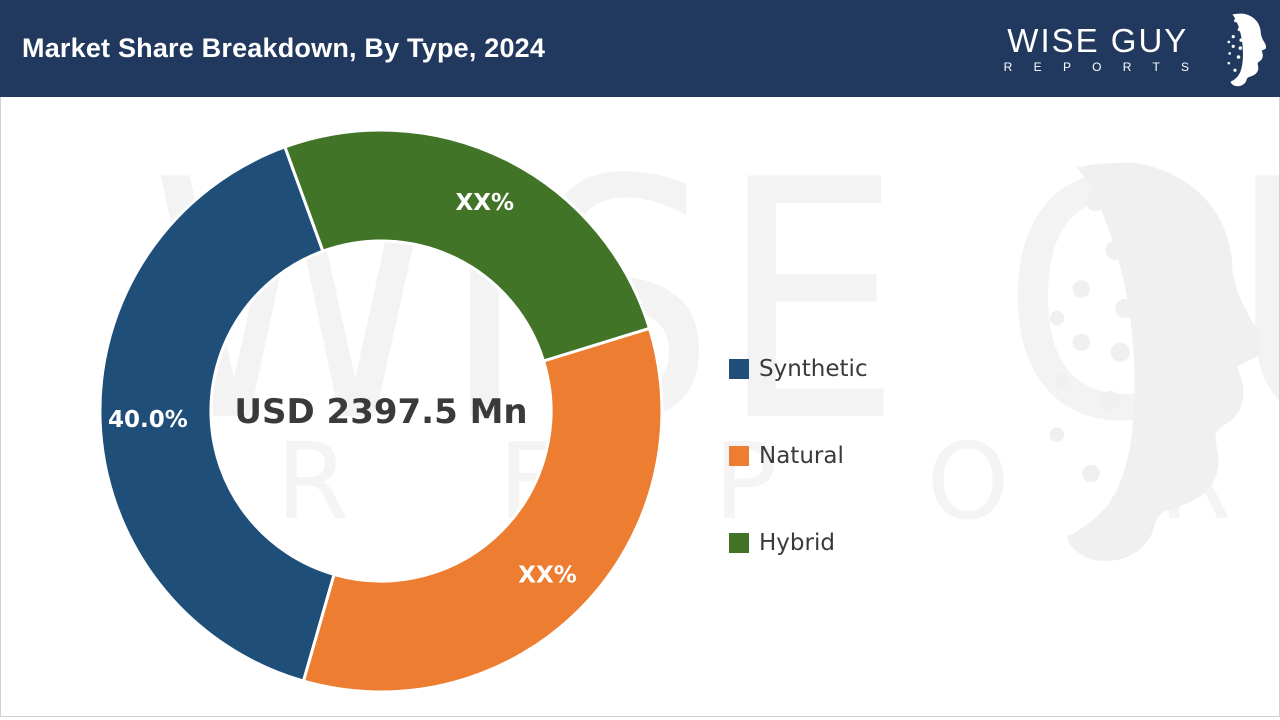 The height and width of the screenshot is (720, 1280). I want to click on brand-face-icon, so click(1235, 49).